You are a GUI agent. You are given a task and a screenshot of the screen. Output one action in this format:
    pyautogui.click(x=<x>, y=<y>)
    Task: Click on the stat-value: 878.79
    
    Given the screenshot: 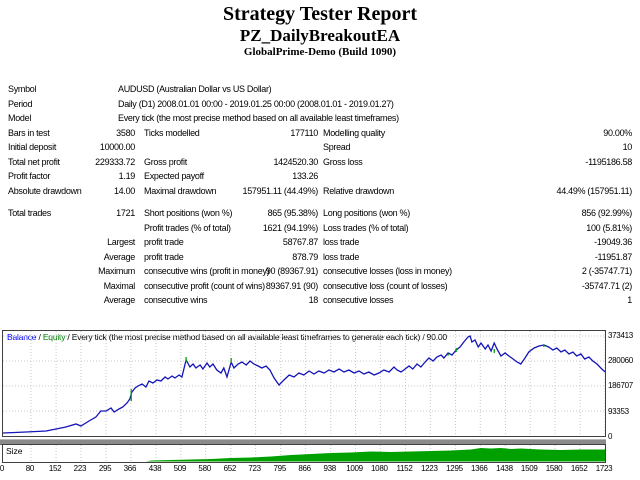 What is the action you would take?
    pyautogui.click(x=305, y=256)
    